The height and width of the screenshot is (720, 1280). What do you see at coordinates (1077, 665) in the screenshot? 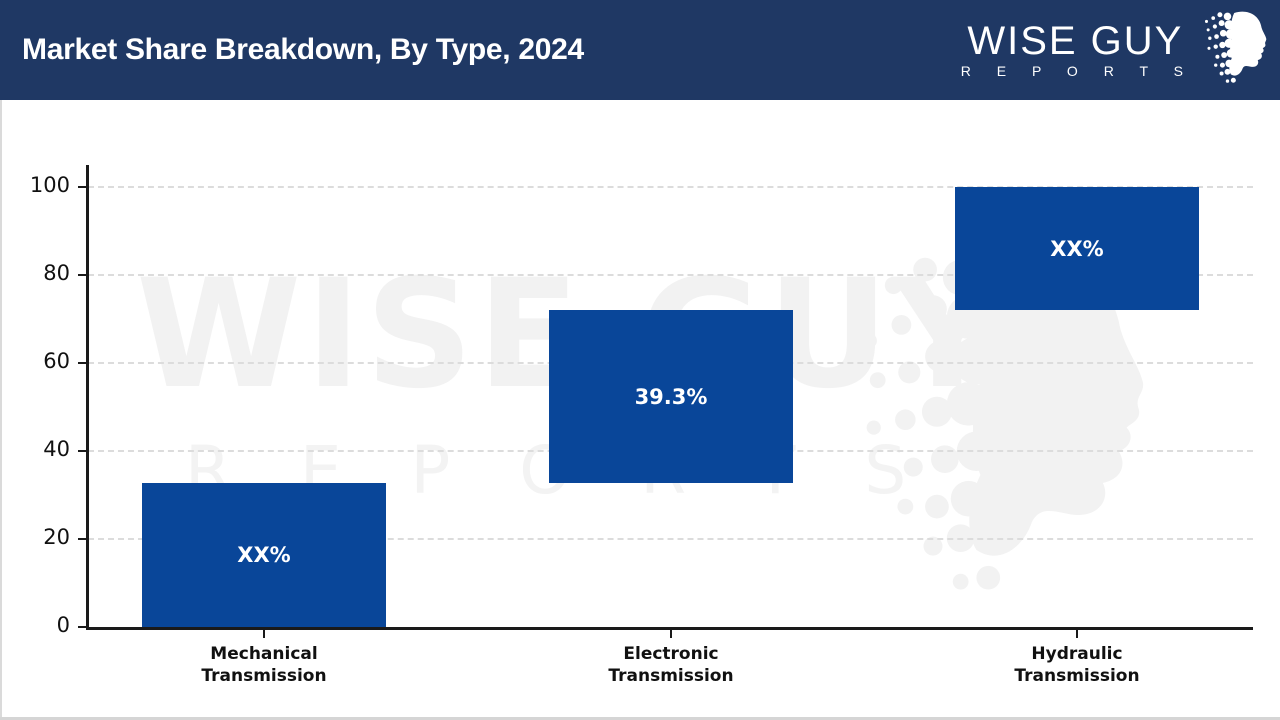
I see `category-label-hydraulic-transmission: Hydraulic Transmission` at bounding box center [1077, 665].